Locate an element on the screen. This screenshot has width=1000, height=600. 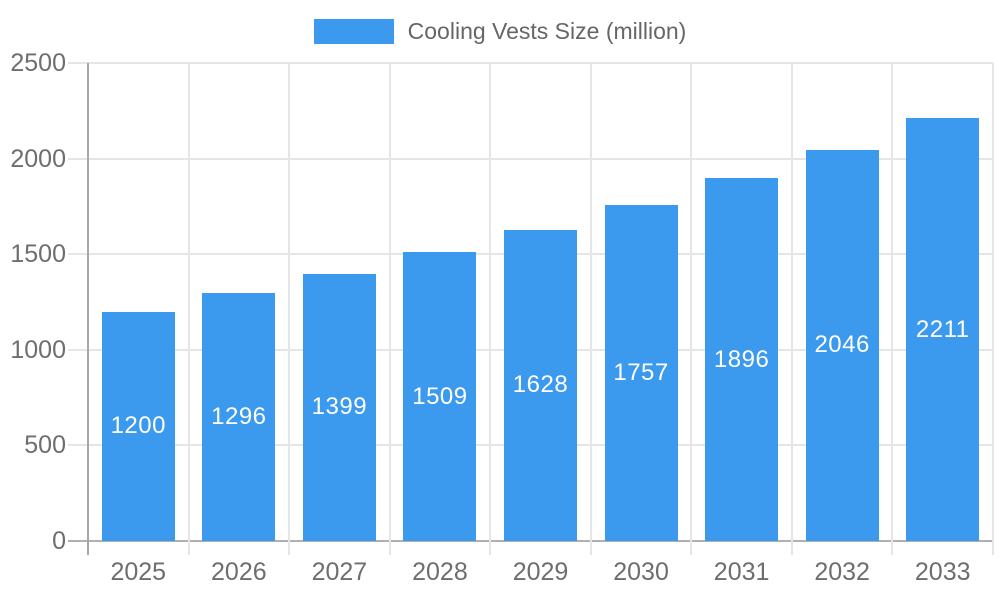
legend-item: Cooling Vests Size (million) is located at coordinates (500, 31).